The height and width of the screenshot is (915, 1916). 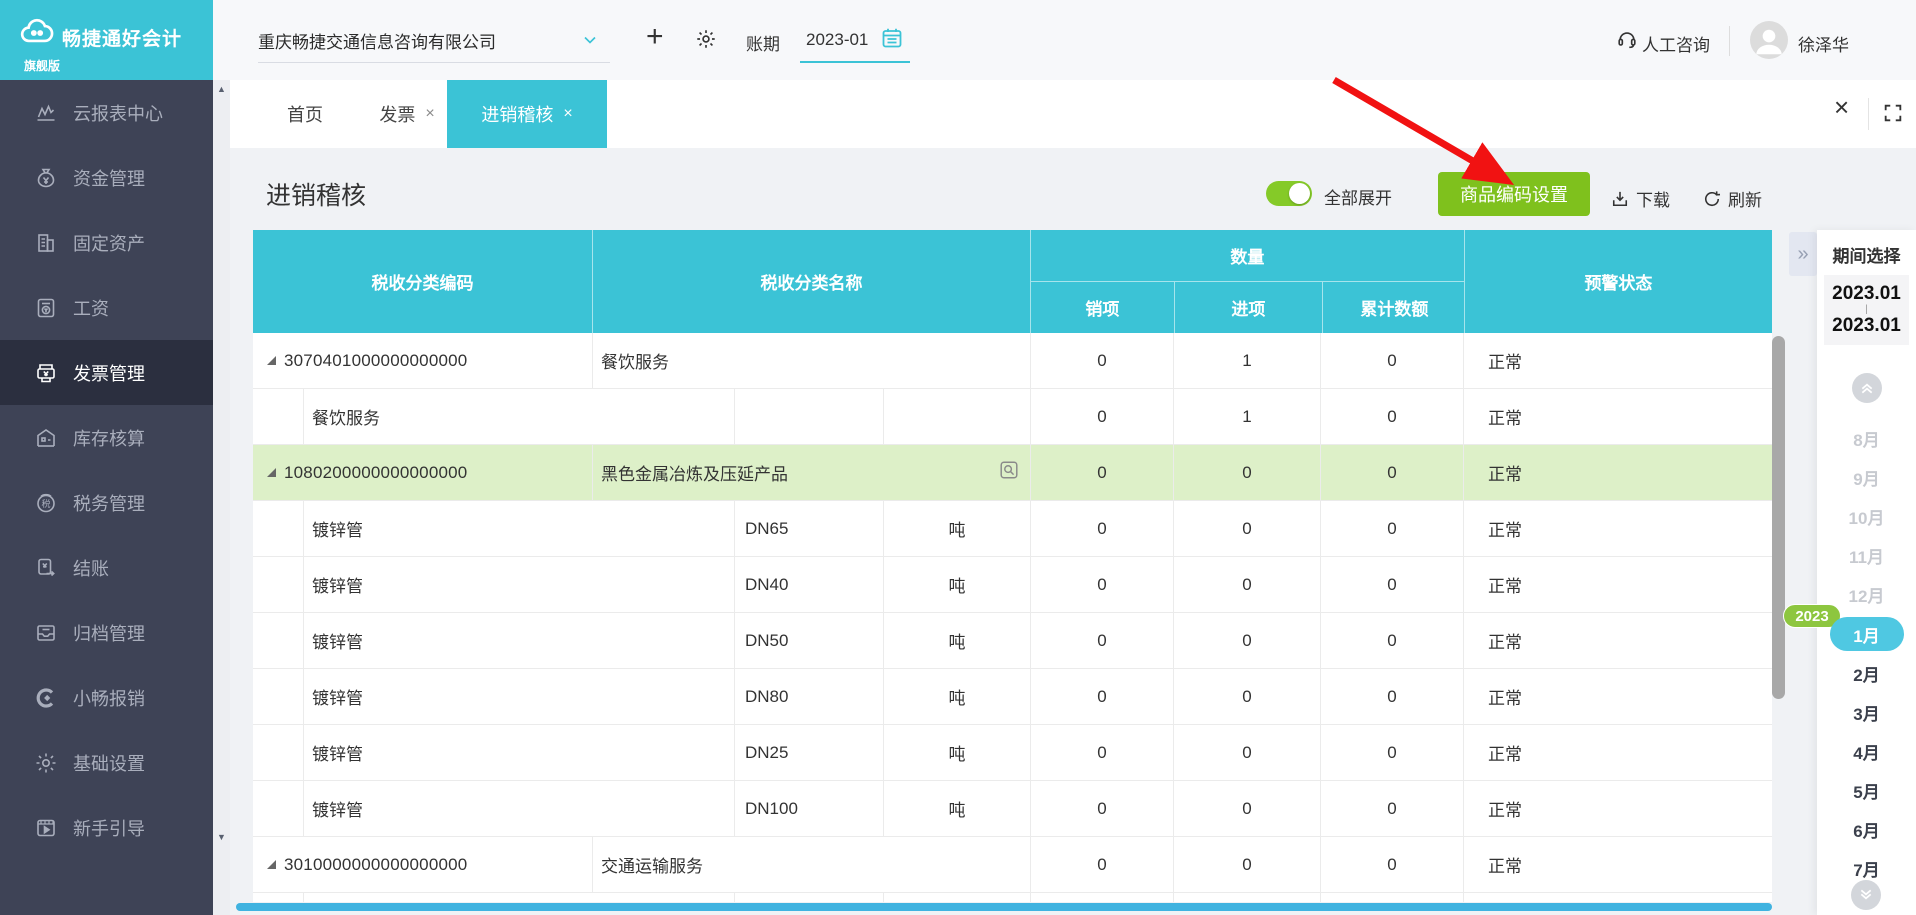 I want to click on table-row: 镀锌管 DN65 吨 0 0 0 正常, so click(x=1012, y=529).